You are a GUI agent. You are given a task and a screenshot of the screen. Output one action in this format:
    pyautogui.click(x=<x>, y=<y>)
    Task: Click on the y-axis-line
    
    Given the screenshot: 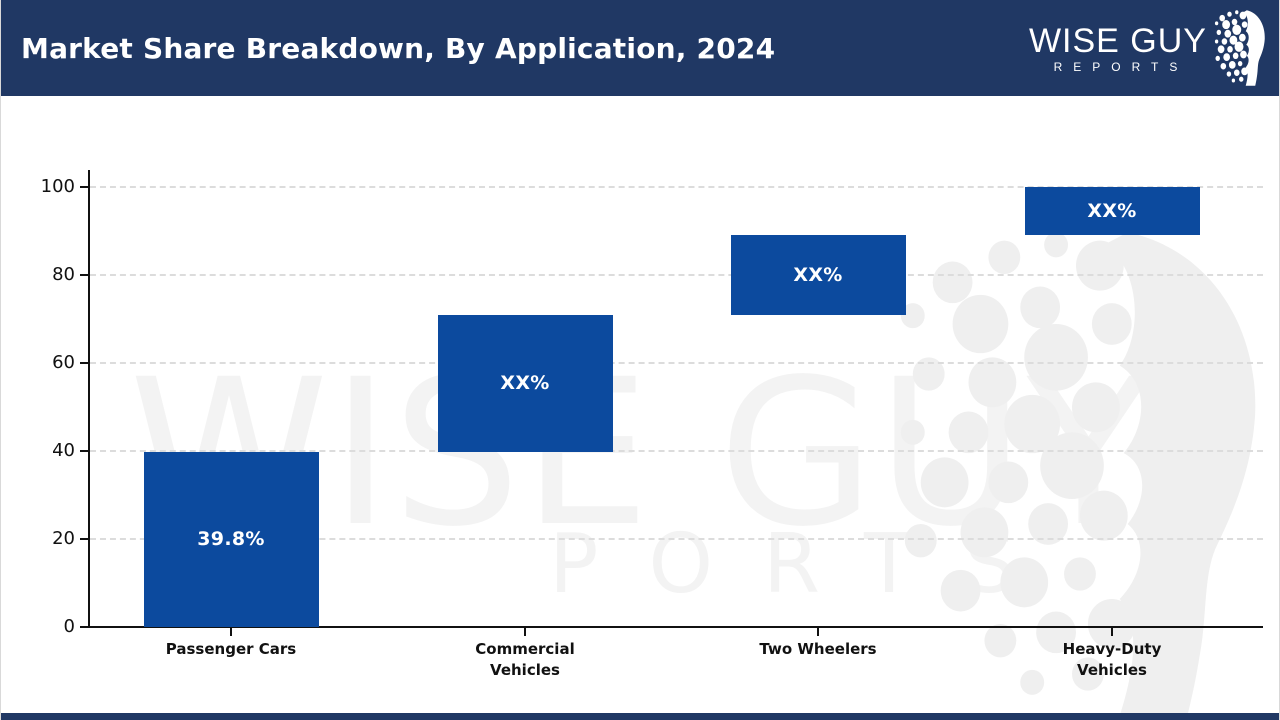 What is the action you would take?
    pyautogui.click(x=89, y=399)
    